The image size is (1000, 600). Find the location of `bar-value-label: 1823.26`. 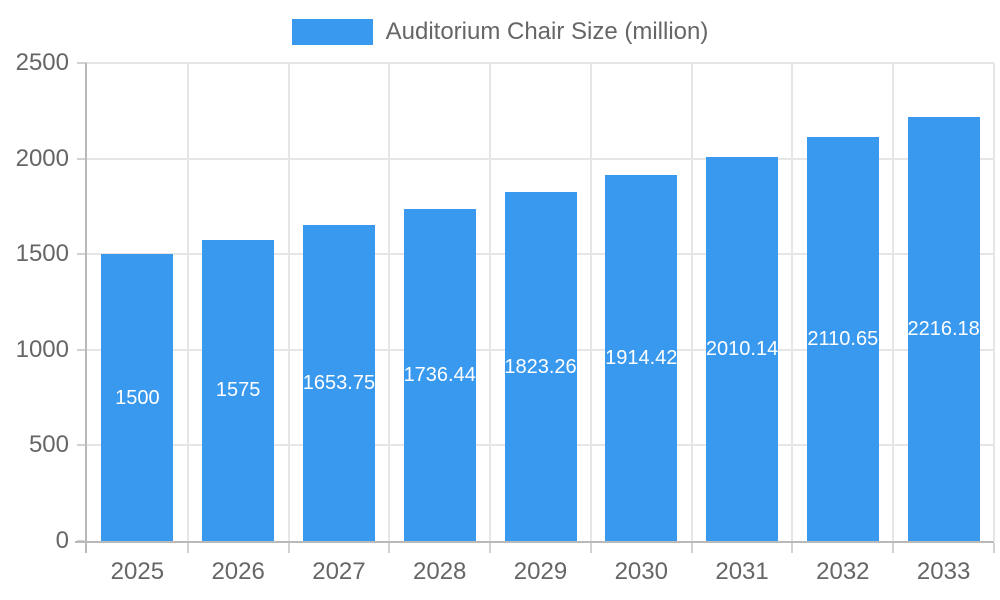

bar-value-label: 1823.26 is located at coordinates (540, 366).